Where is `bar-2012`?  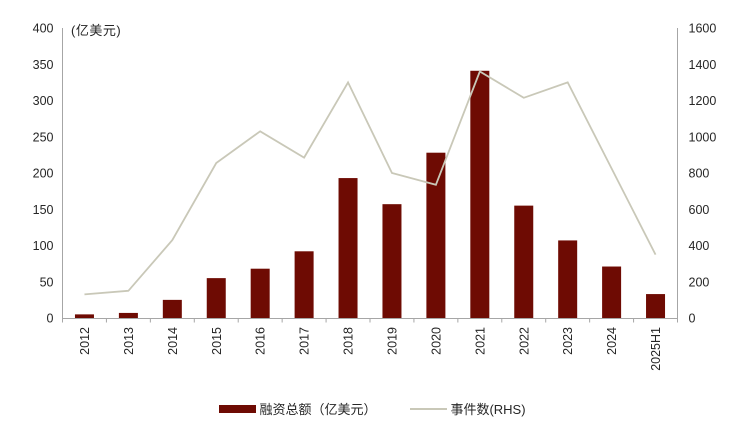 bar-2012 is located at coordinates (84, 316).